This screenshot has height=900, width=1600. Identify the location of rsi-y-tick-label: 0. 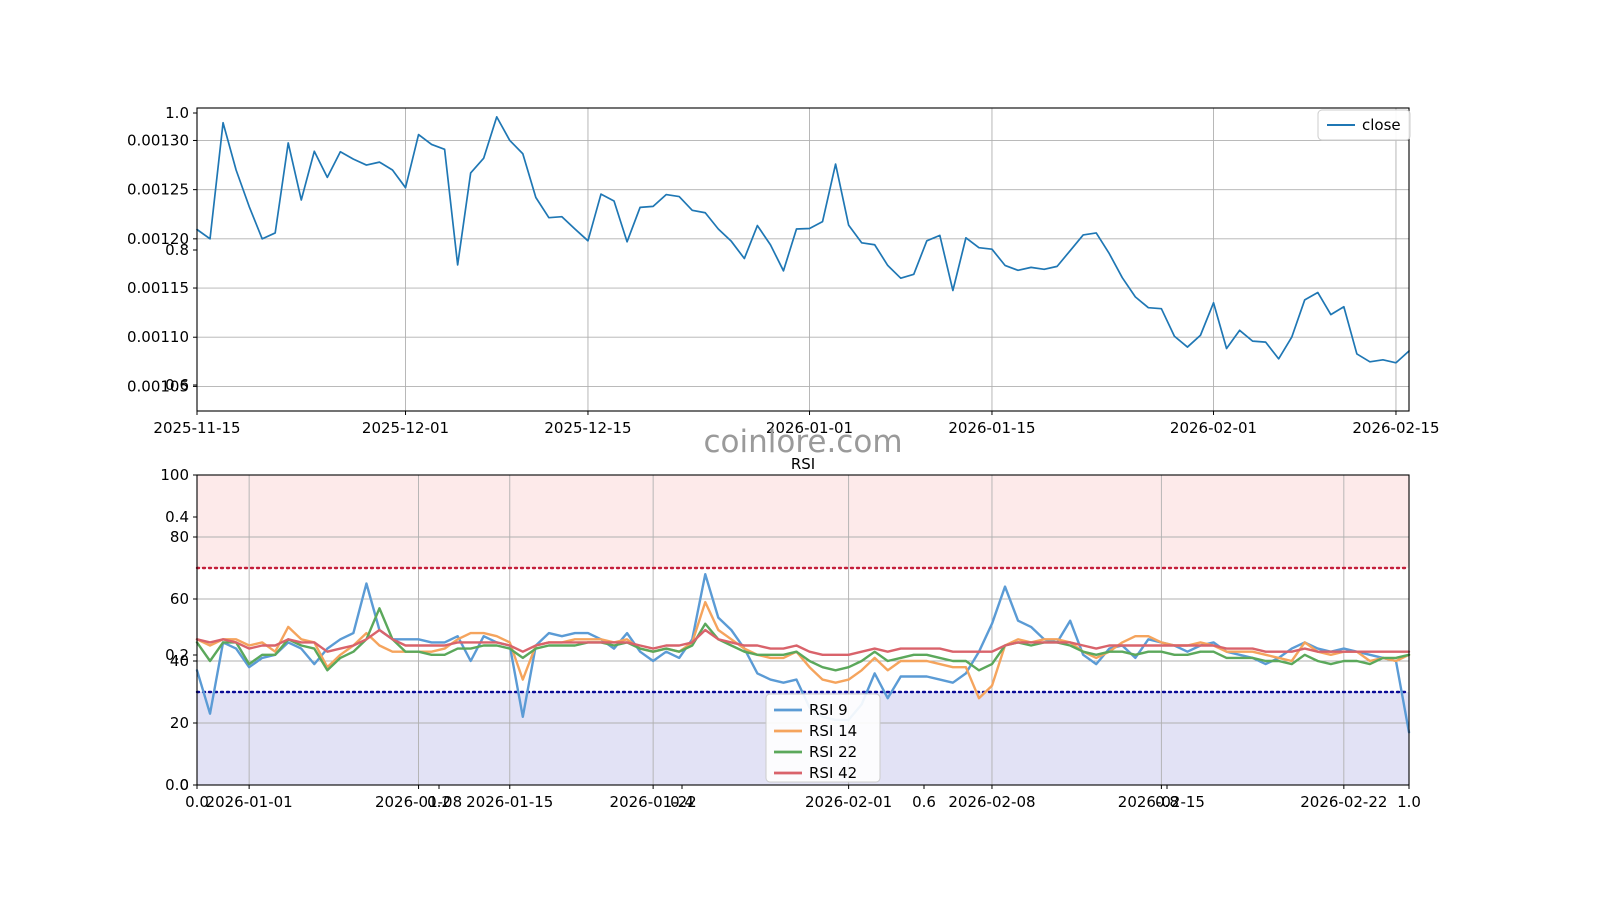
(184, 785).